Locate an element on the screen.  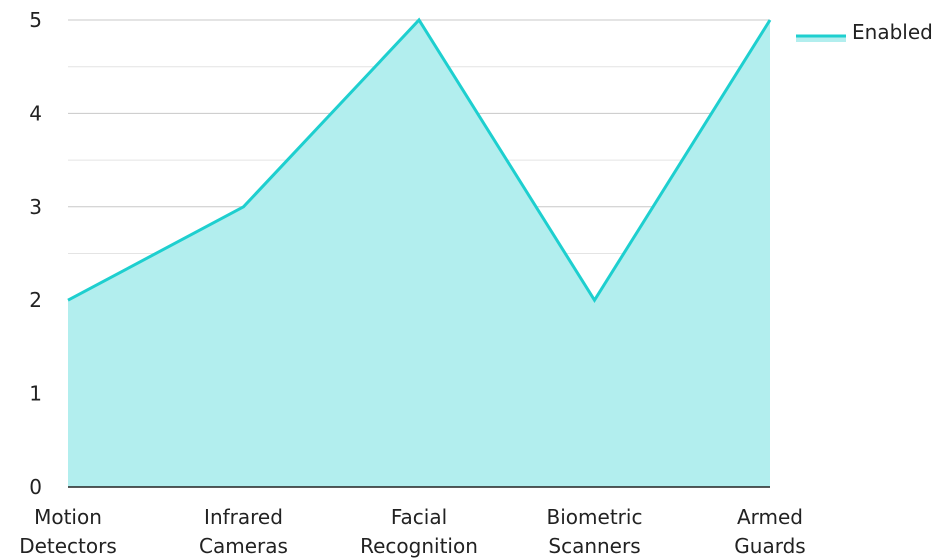
y-tick-label: 3 is located at coordinates (35, 207).